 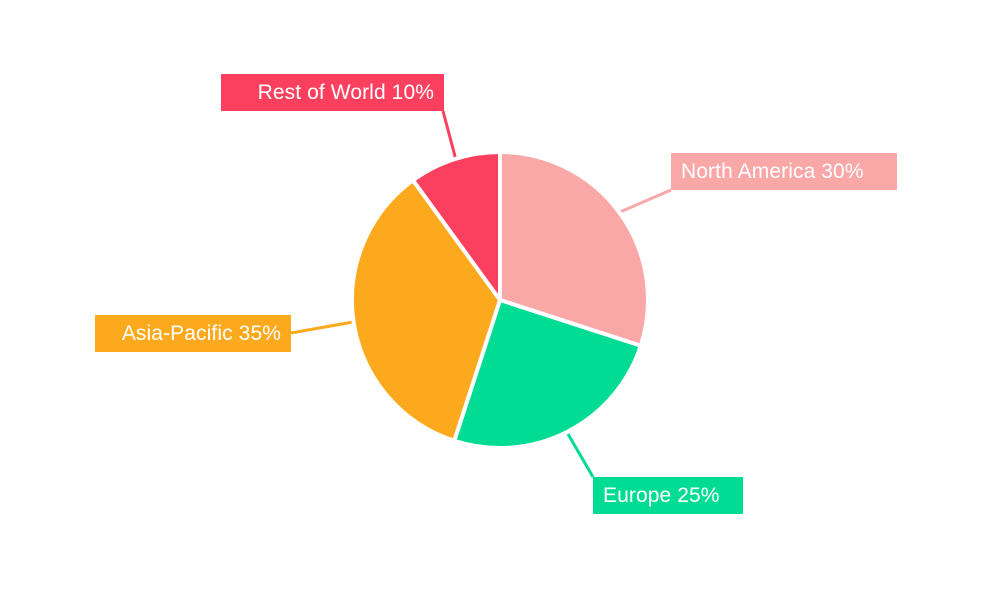 I want to click on pie-label-asia-pacific: Asia-Pacific 35%, so click(x=193, y=333).